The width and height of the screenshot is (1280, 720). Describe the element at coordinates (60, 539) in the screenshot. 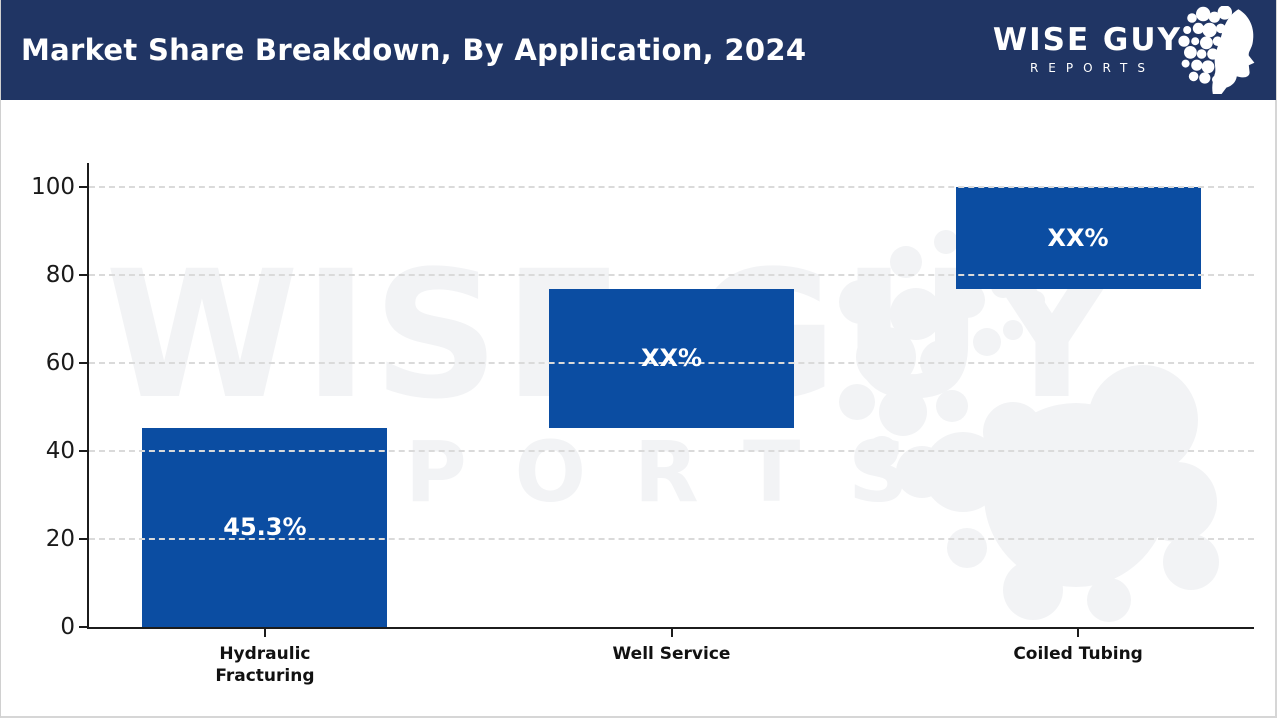

I see `y-tick-label: 20` at that location.